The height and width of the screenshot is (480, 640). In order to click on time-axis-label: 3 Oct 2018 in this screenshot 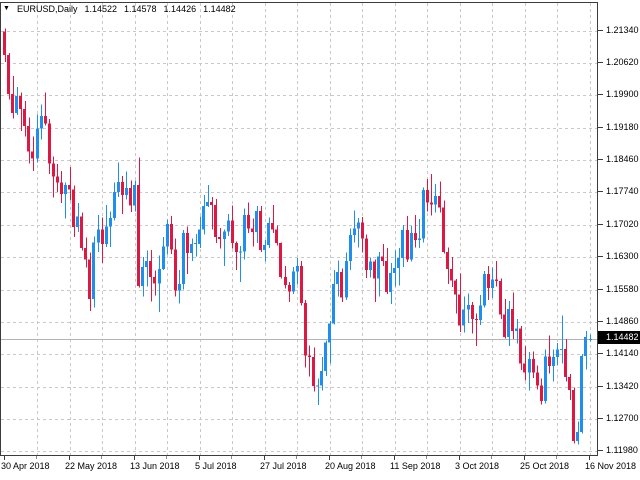, I will do `click(477, 466)`.